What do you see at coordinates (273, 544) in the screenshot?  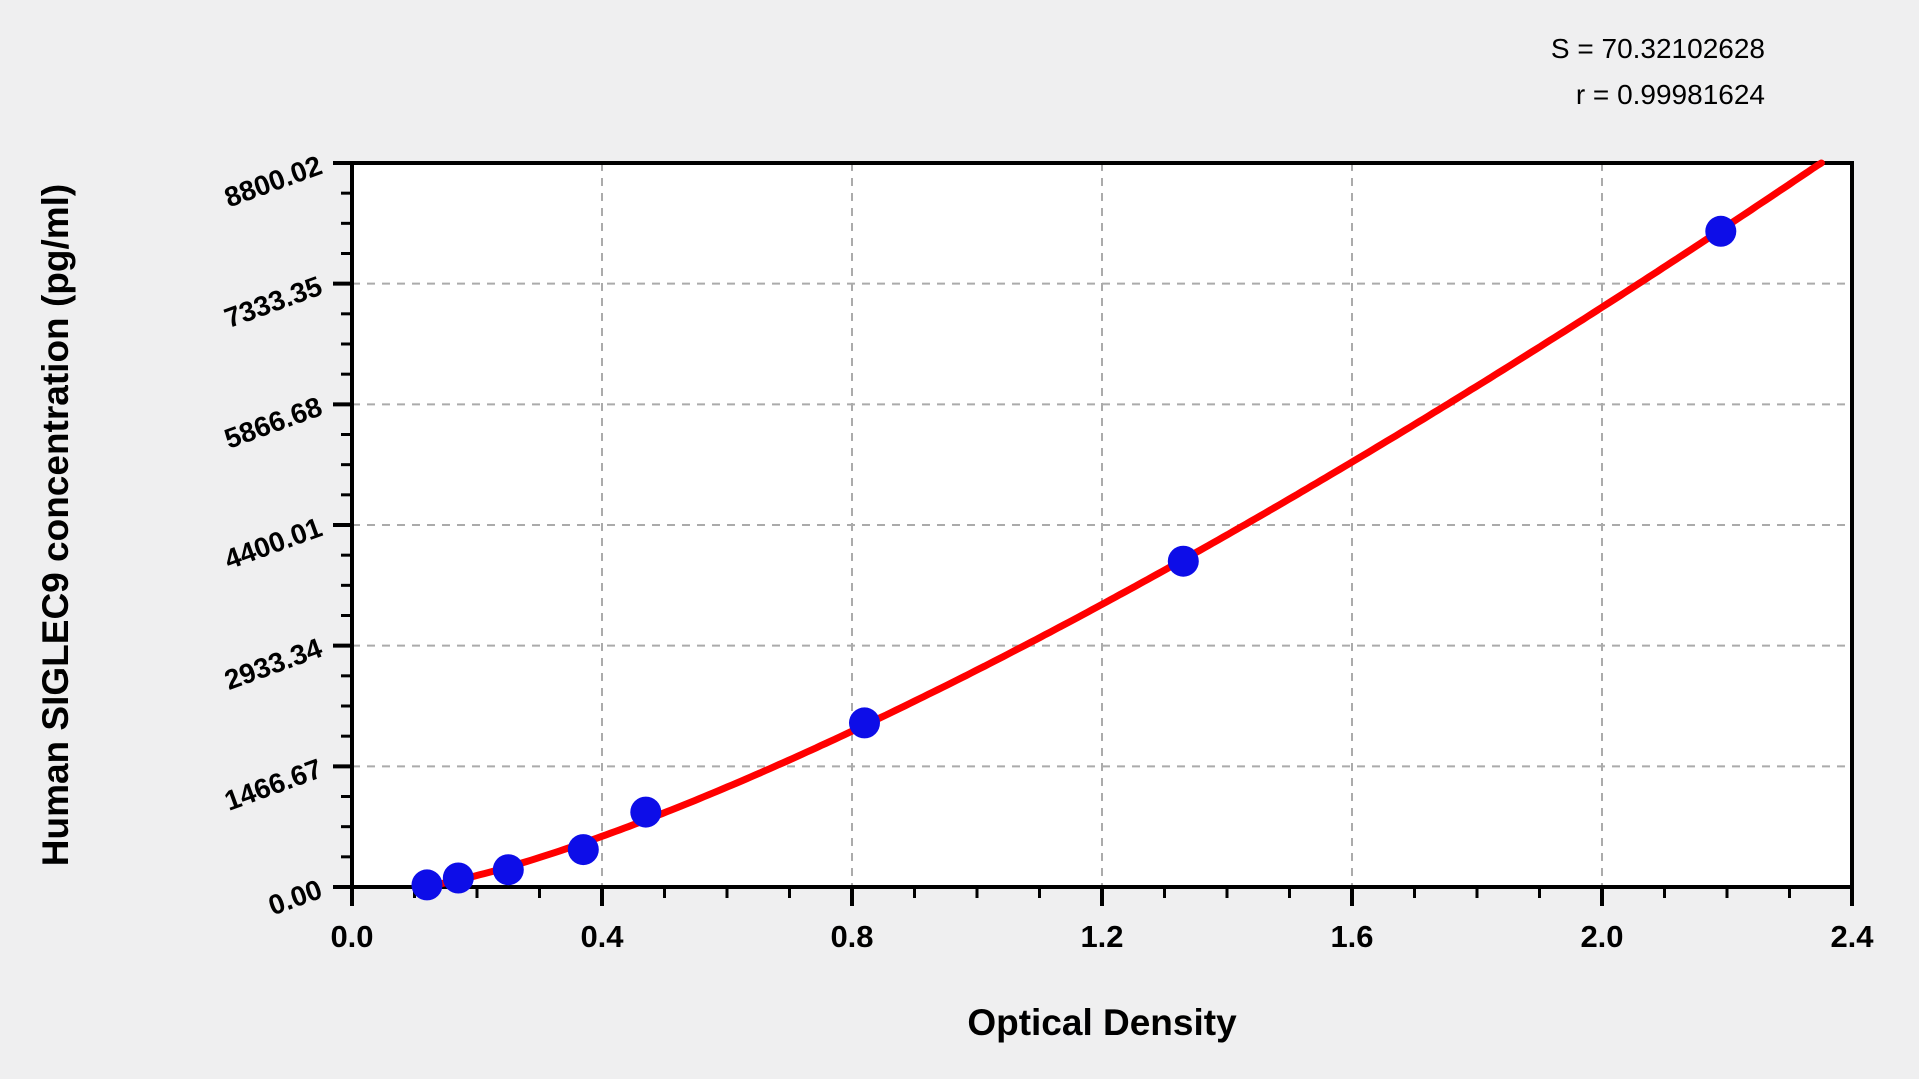 I see `y-tick-label: 4400.01` at bounding box center [273, 544].